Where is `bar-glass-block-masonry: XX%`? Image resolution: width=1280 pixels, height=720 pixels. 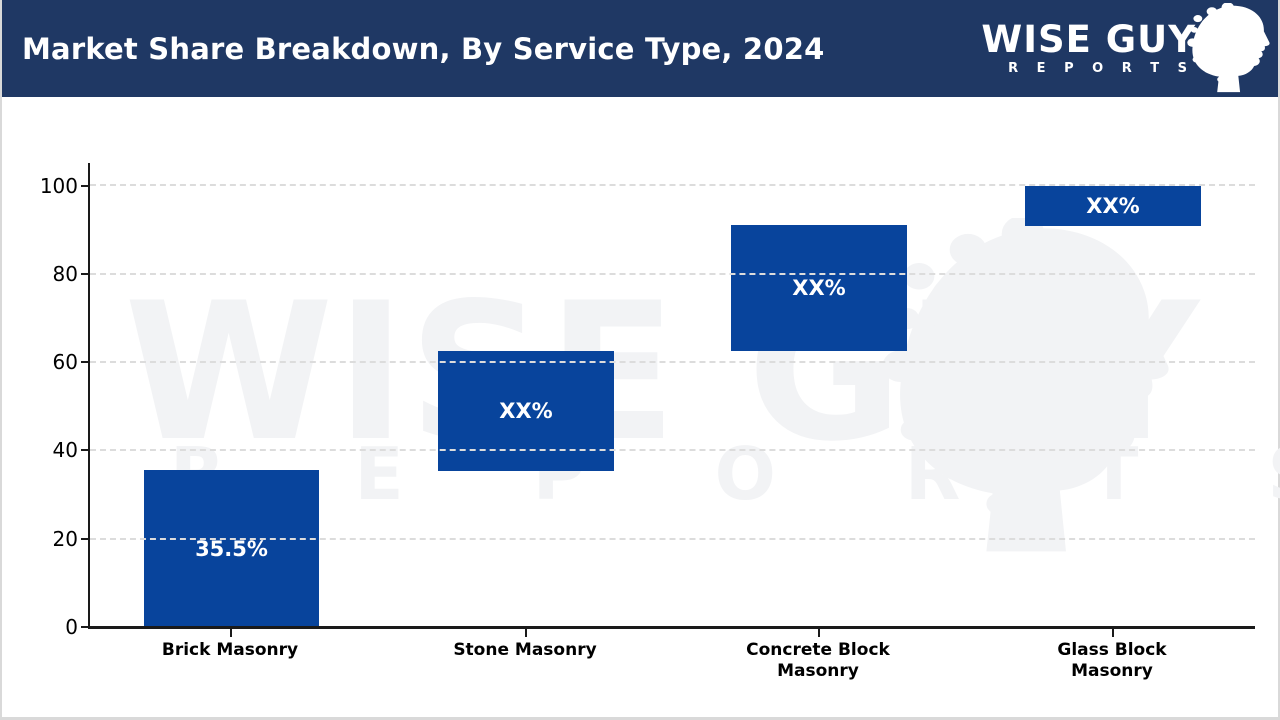
bar-glass-block-masonry: XX% is located at coordinates (1113, 206).